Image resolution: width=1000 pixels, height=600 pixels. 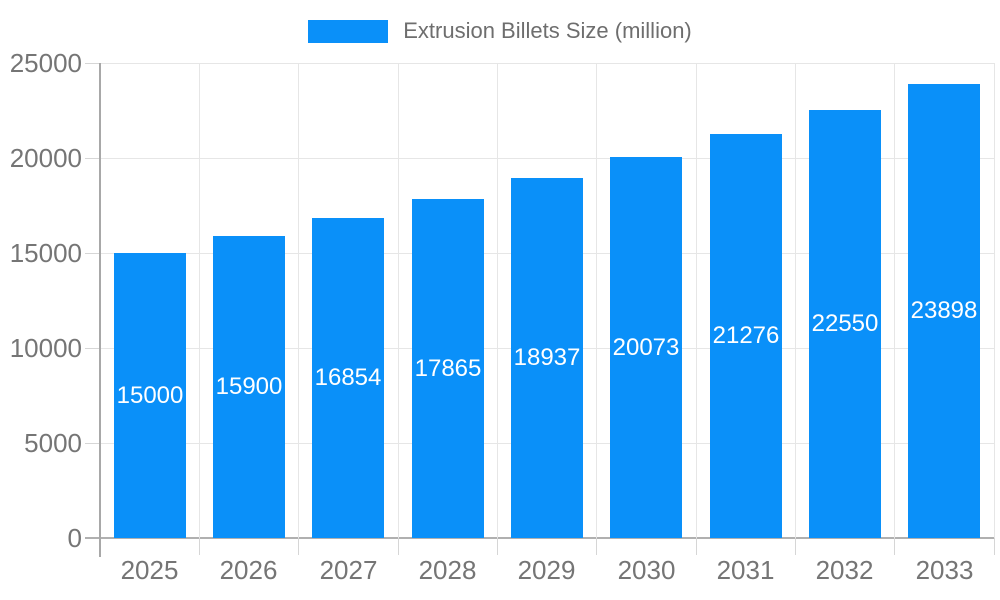 I want to click on bar-value-label-2026: 15900, so click(x=249, y=386).